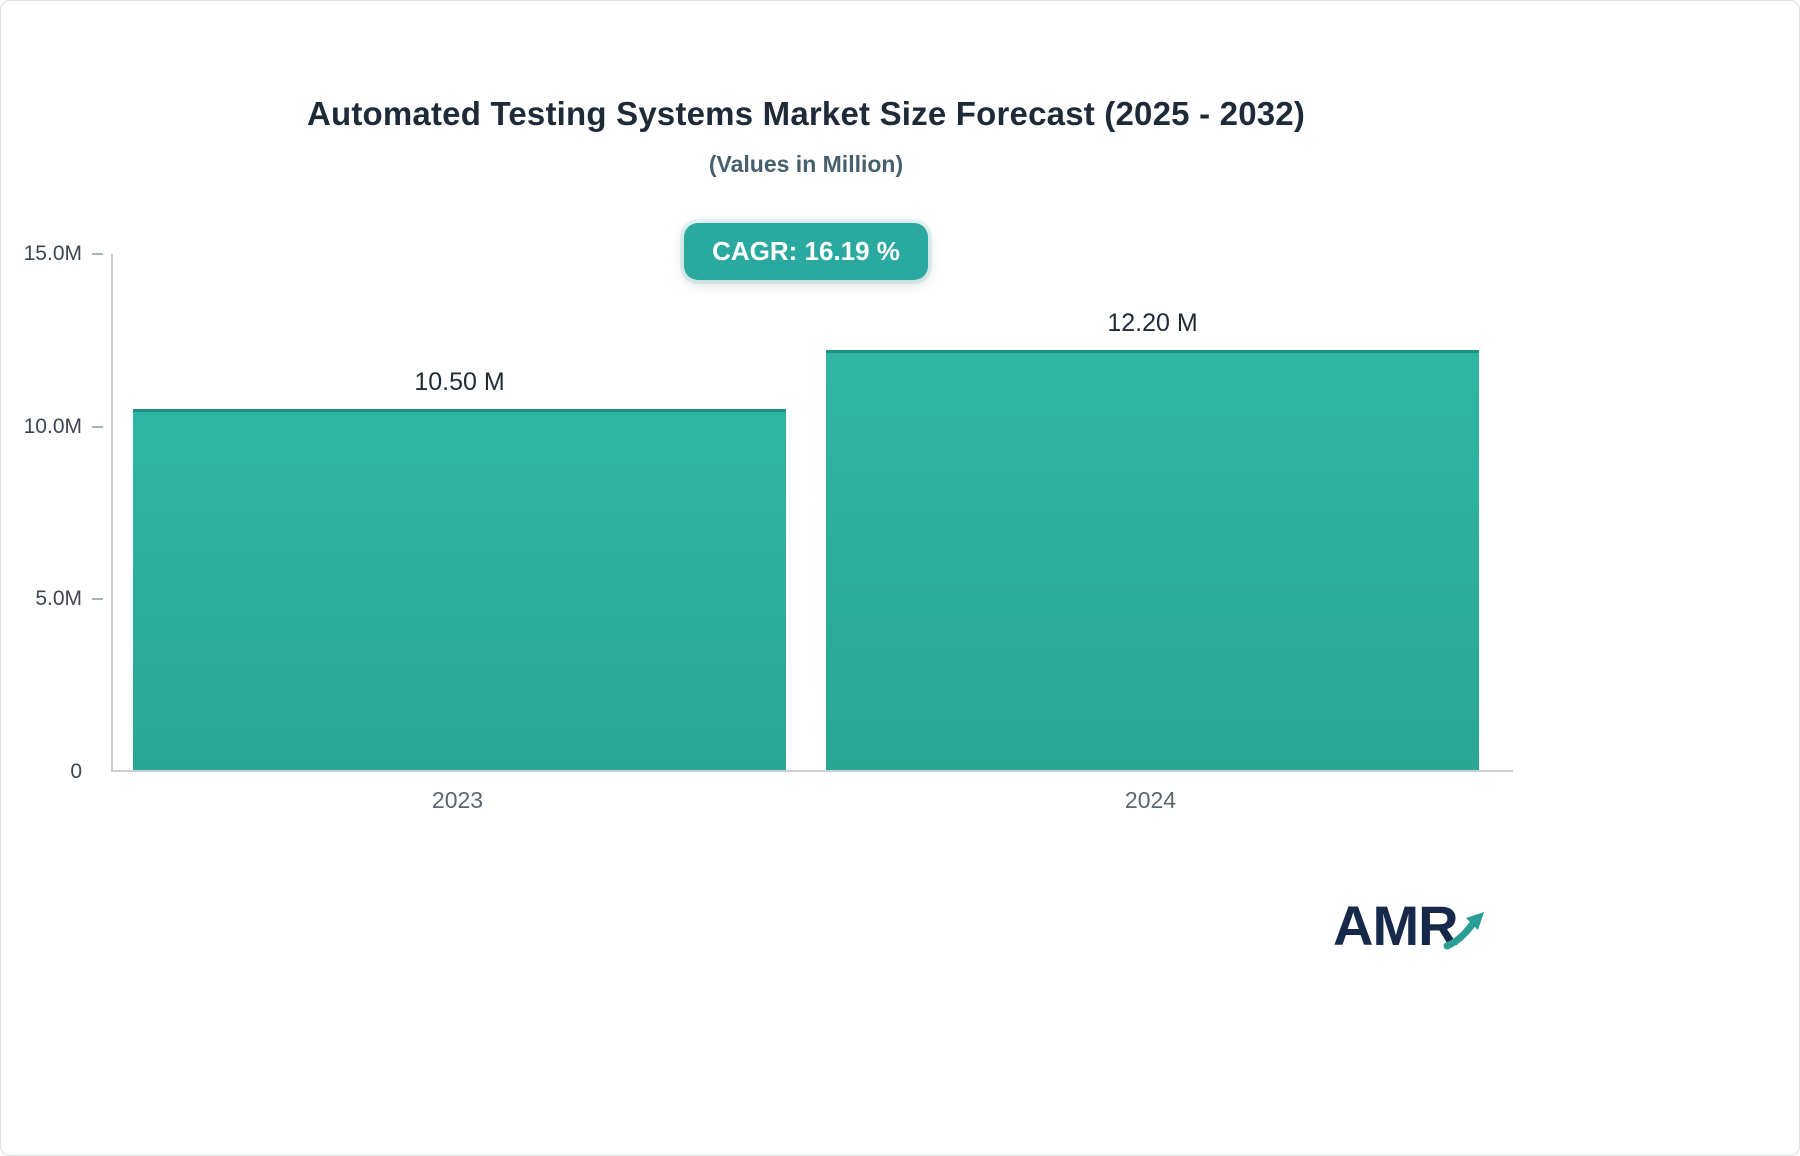  Describe the element at coordinates (52, 512) in the screenshot. I see `y-axis: 15.0M 10.0M 5.0M 0` at that location.